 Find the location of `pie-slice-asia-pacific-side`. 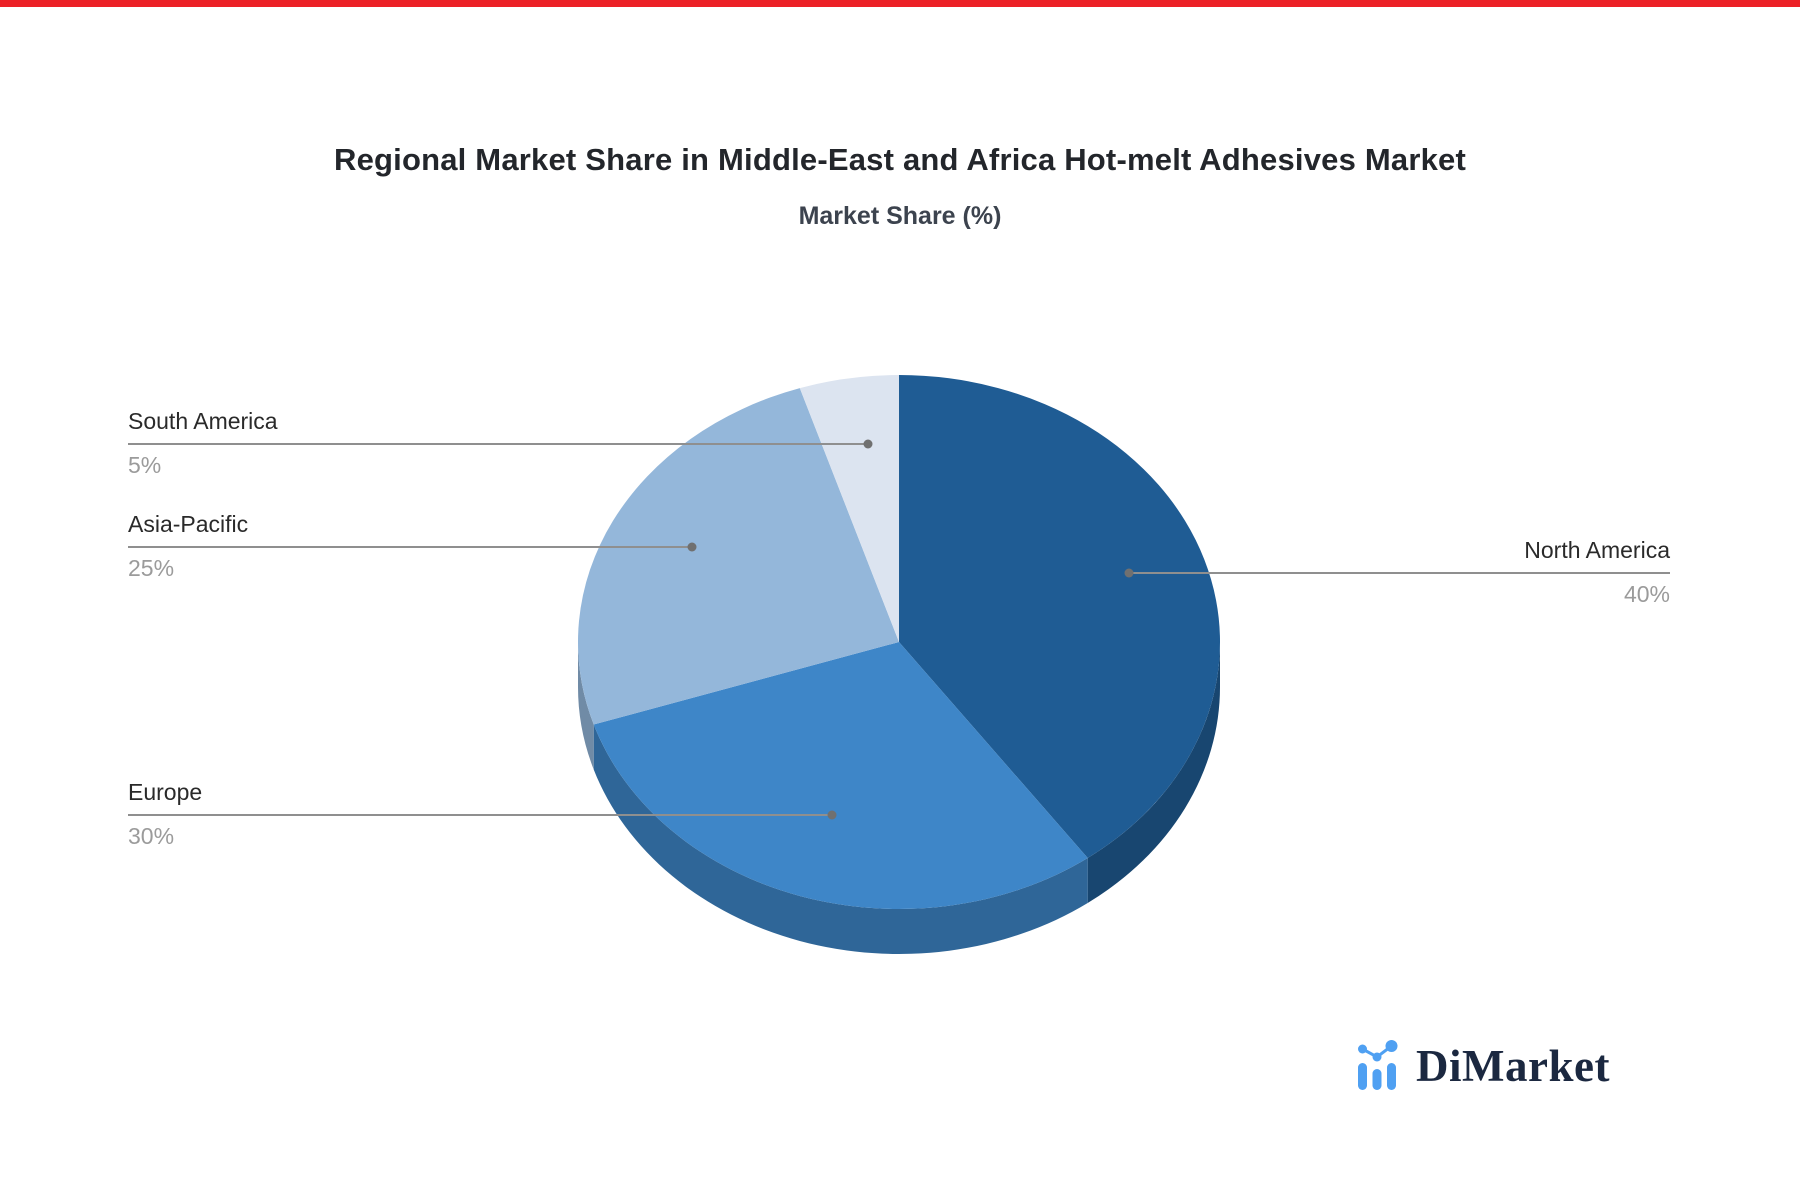

pie-slice-asia-pacific-side is located at coordinates (586, 706).